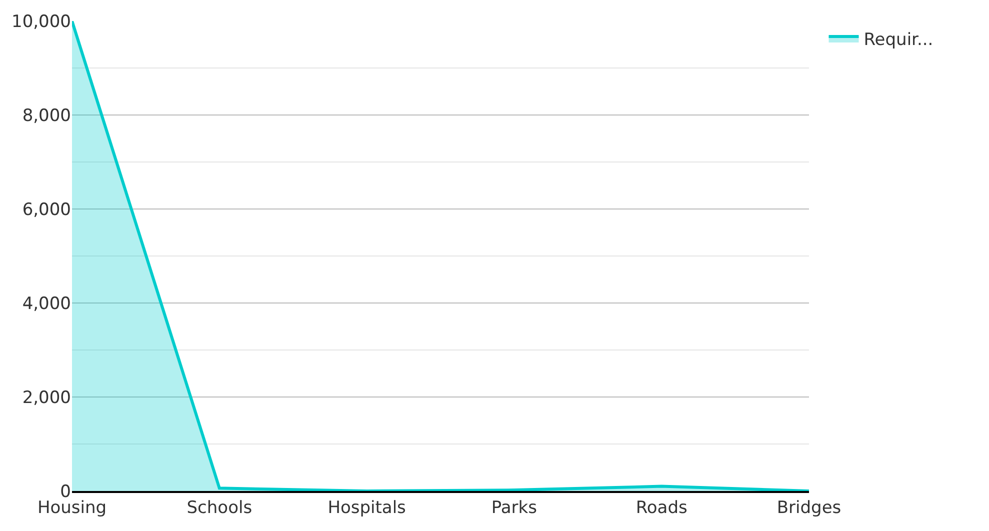 This screenshot has height=531, width=989. What do you see at coordinates (219, 508) in the screenshot?
I see `x-tick-label: Schools` at bounding box center [219, 508].